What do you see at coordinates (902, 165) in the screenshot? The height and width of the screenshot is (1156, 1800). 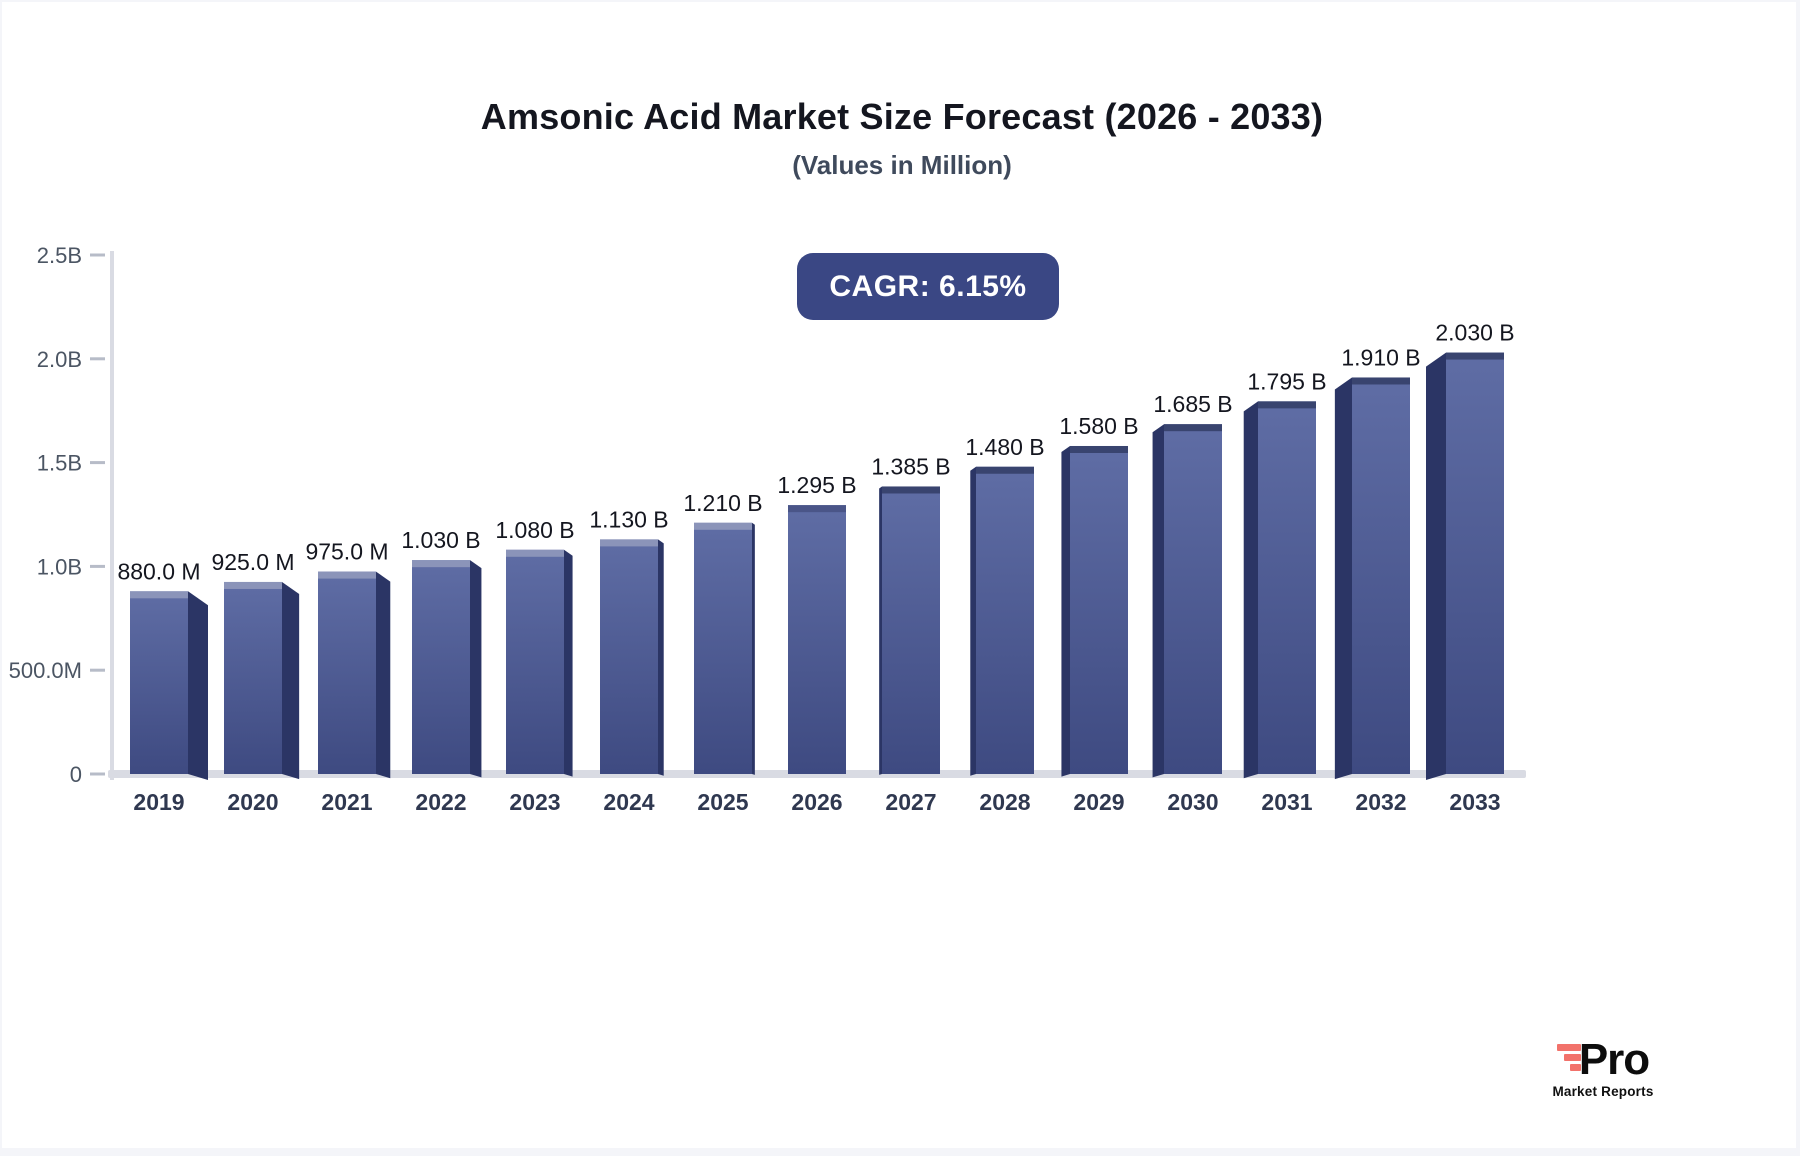 I see `chart-subtitle: (Values in Million)` at bounding box center [902, 165].